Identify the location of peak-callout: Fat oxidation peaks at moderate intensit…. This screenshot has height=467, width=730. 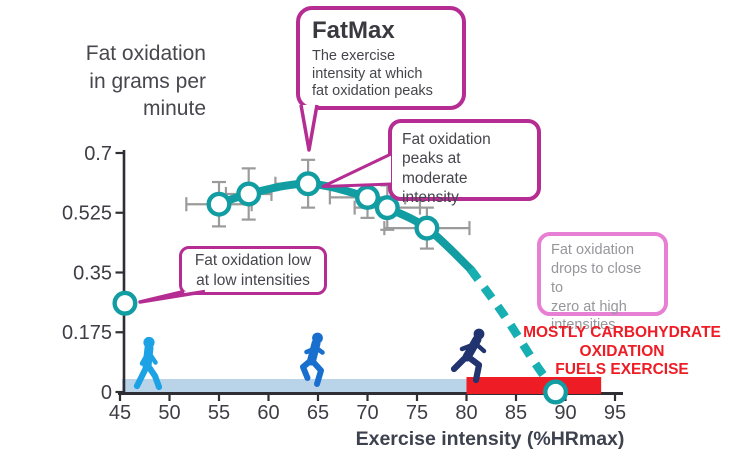
(464, 162).